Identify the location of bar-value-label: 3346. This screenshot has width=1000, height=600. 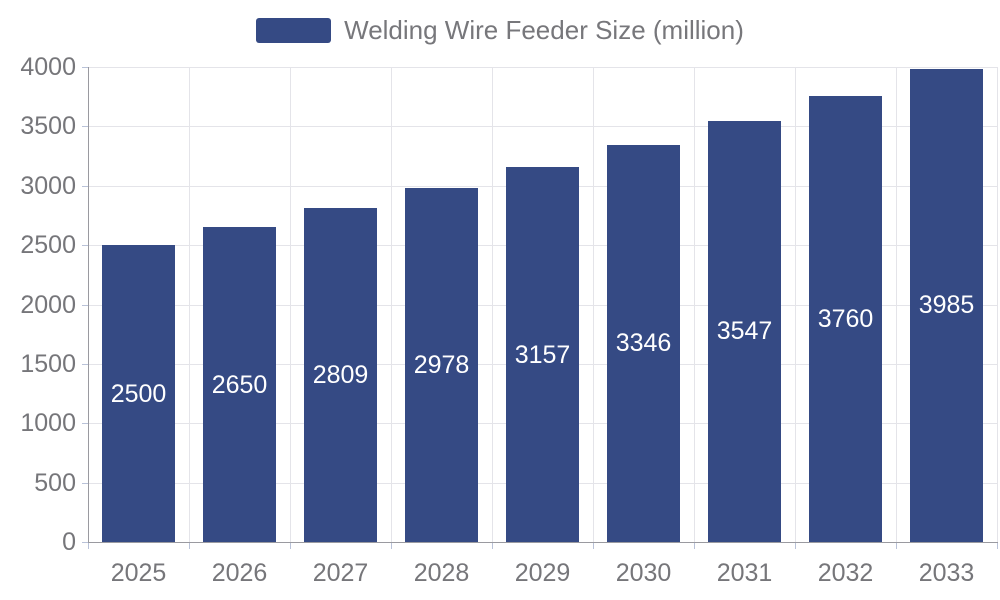
(643, 343).